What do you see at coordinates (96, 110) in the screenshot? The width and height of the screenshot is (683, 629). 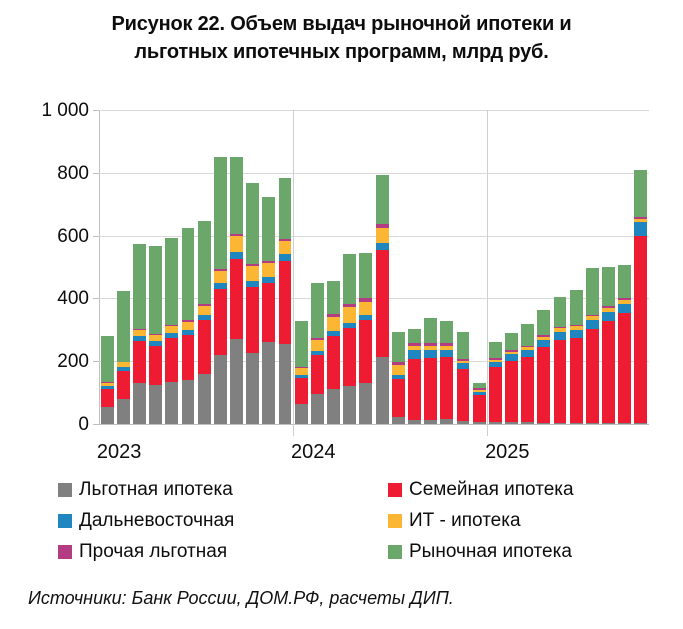 I see `y-axis-tick` at bounding box center [96, 110].